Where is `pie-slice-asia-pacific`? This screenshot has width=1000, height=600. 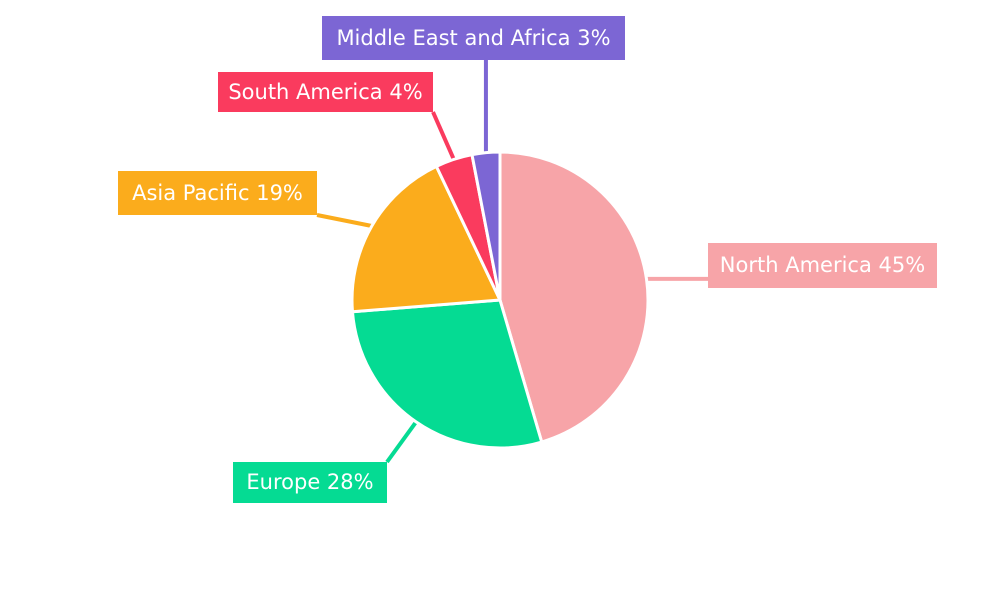 pie-slice-asia-pacific is located at coordinates (426, 239).